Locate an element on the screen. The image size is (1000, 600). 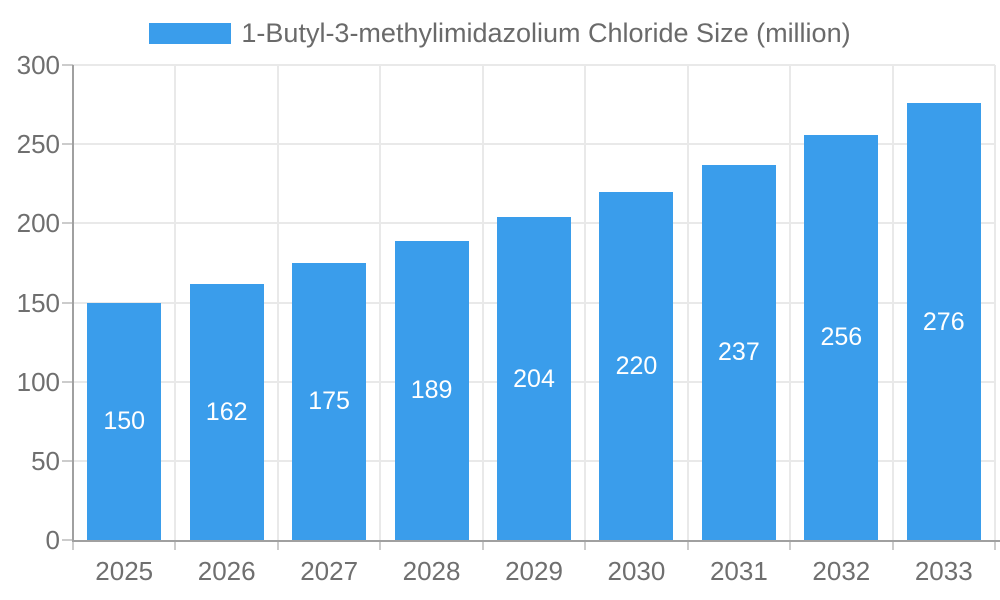
x-tick-label: 2028 is located at coordinates (431, 571).